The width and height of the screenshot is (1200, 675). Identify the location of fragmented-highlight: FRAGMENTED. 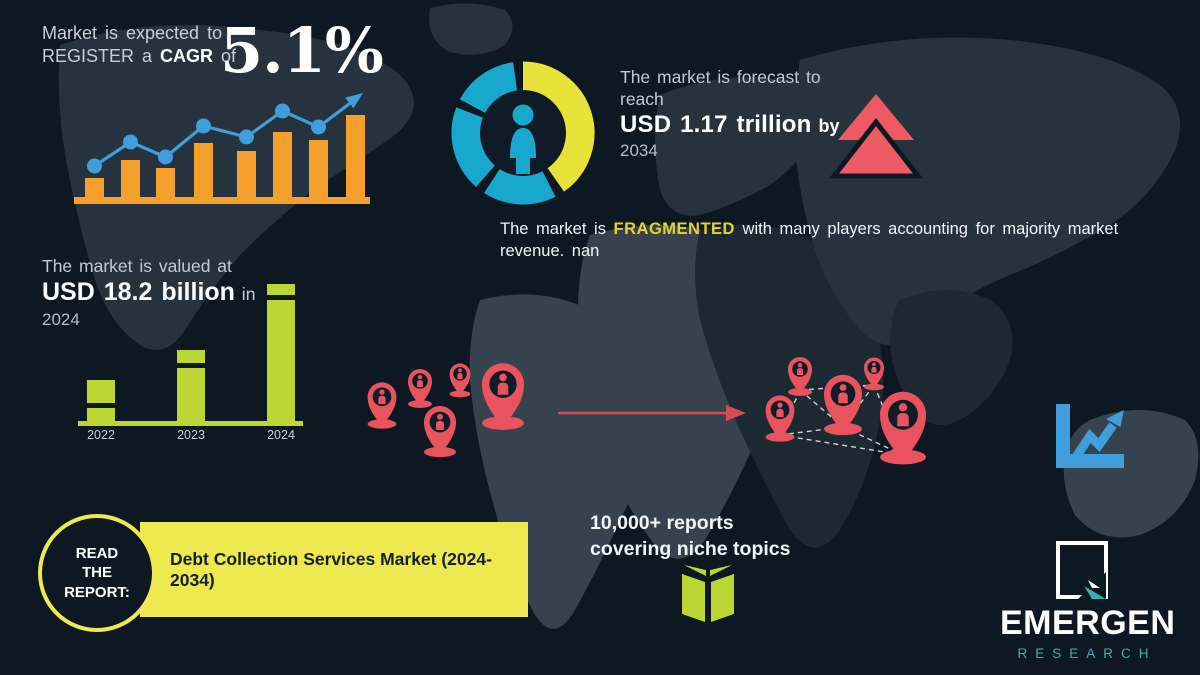
(674, 229).